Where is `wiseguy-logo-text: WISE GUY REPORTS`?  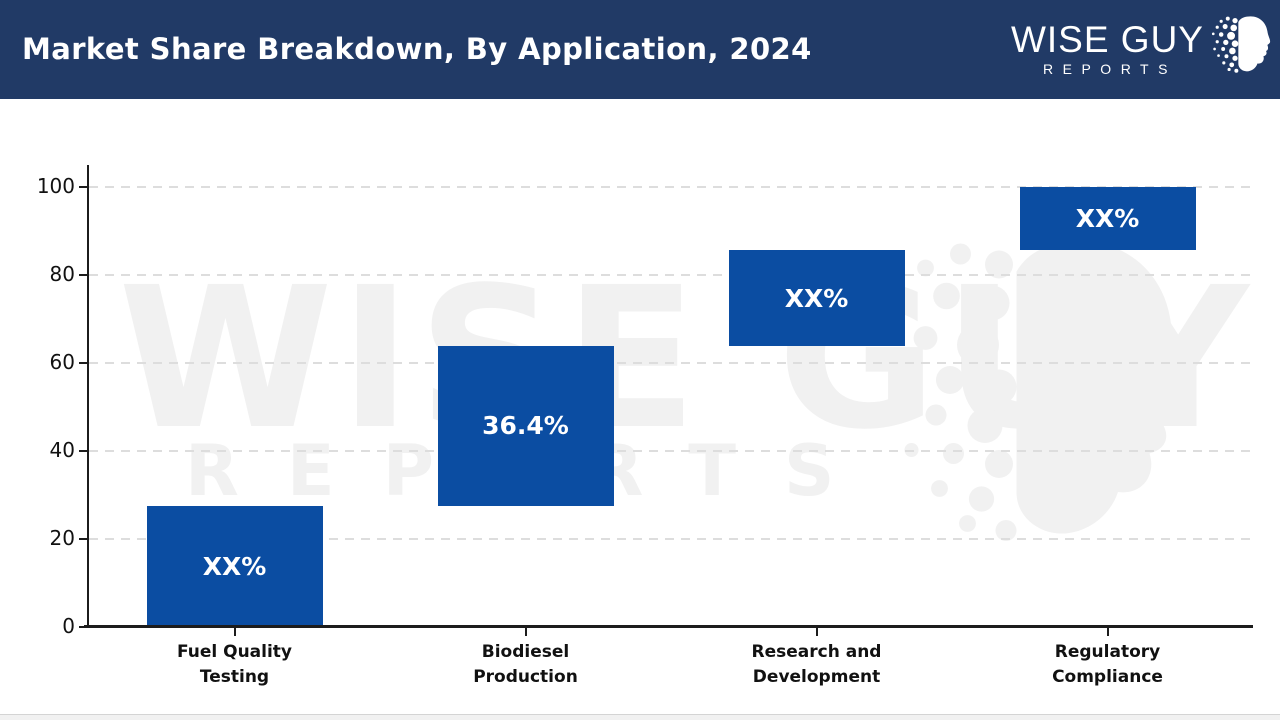 wiseguy-logo-text: WISE GUY REPORTS is located at coordinates (1107, 48).